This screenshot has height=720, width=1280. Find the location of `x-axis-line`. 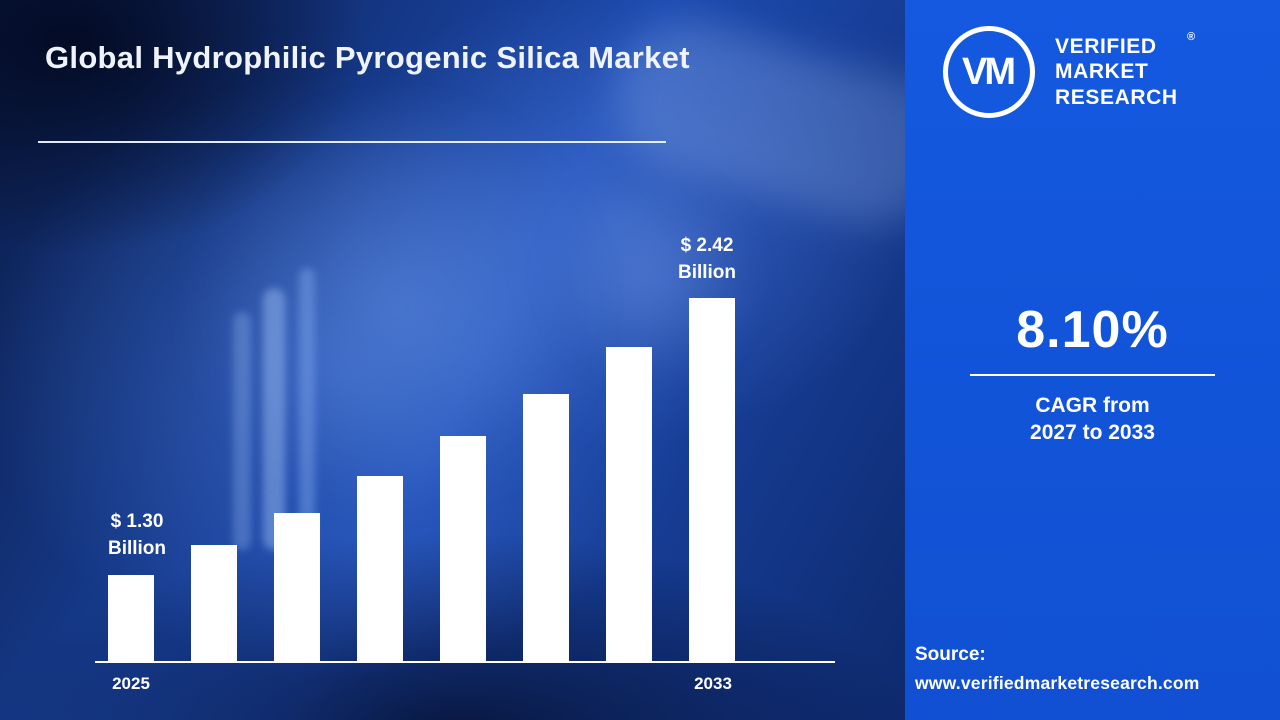

x-axis-line is located at coordinates (465, 662).